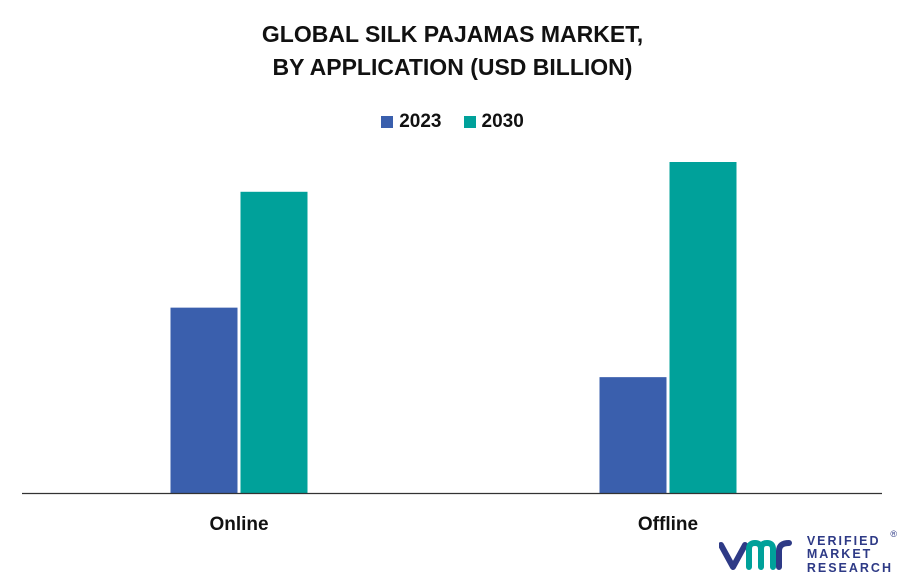 The width and height of the screenshot is (905, 581). Describe the element at coordinates (839, 554) in the screenshot. I see `logo-text-market: MARKET` at that location.